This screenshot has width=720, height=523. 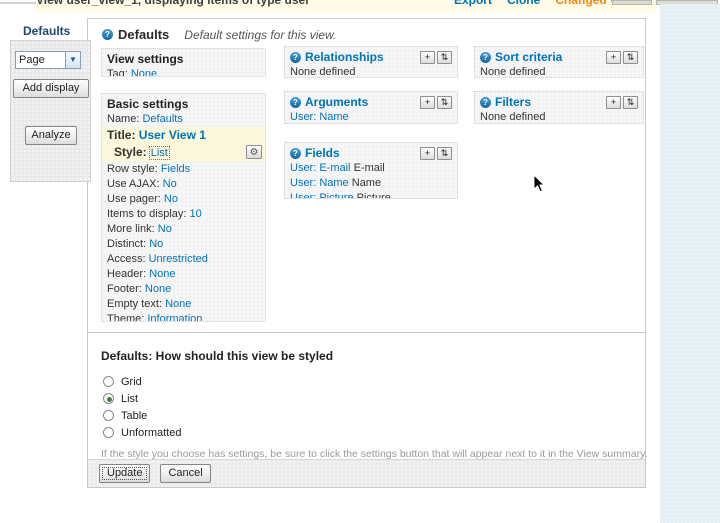 I want to click on radio-option-grid: Grid, so click(x=374, y=381).